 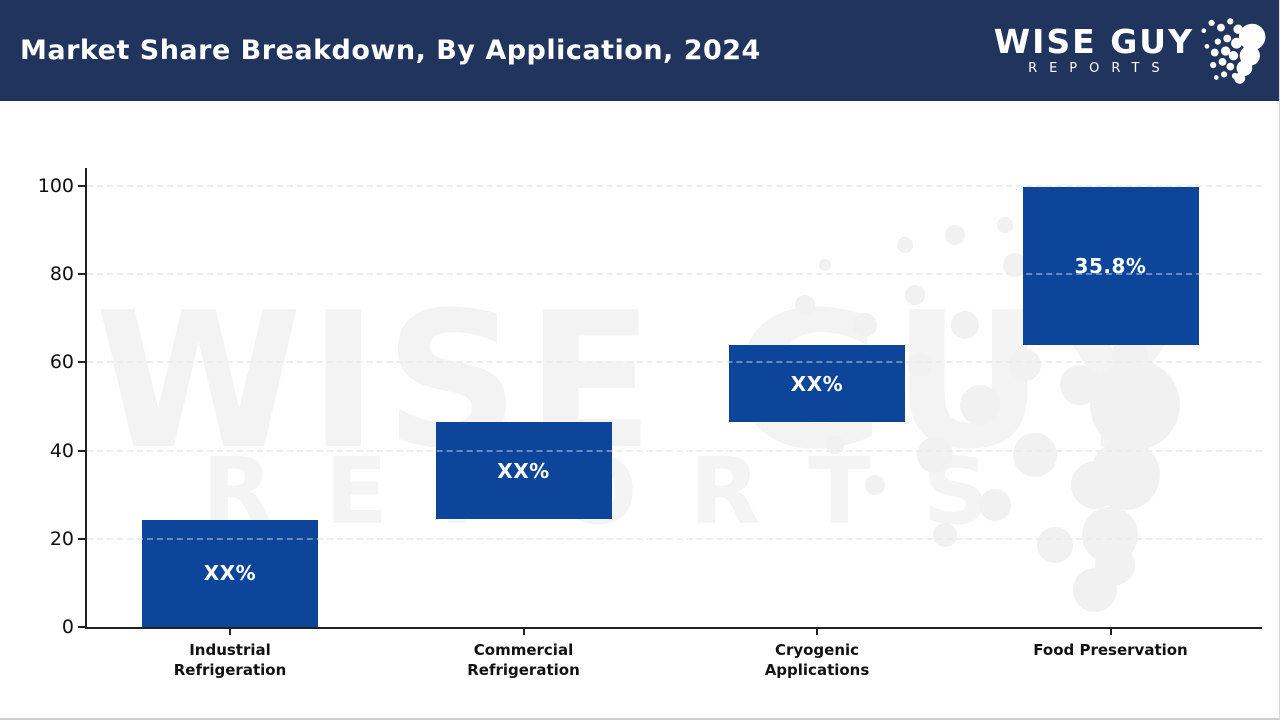 What do you see at coordinates (673, 628) in the screenshot?
I see `x-axis-line` at bounding box center [673, 628].